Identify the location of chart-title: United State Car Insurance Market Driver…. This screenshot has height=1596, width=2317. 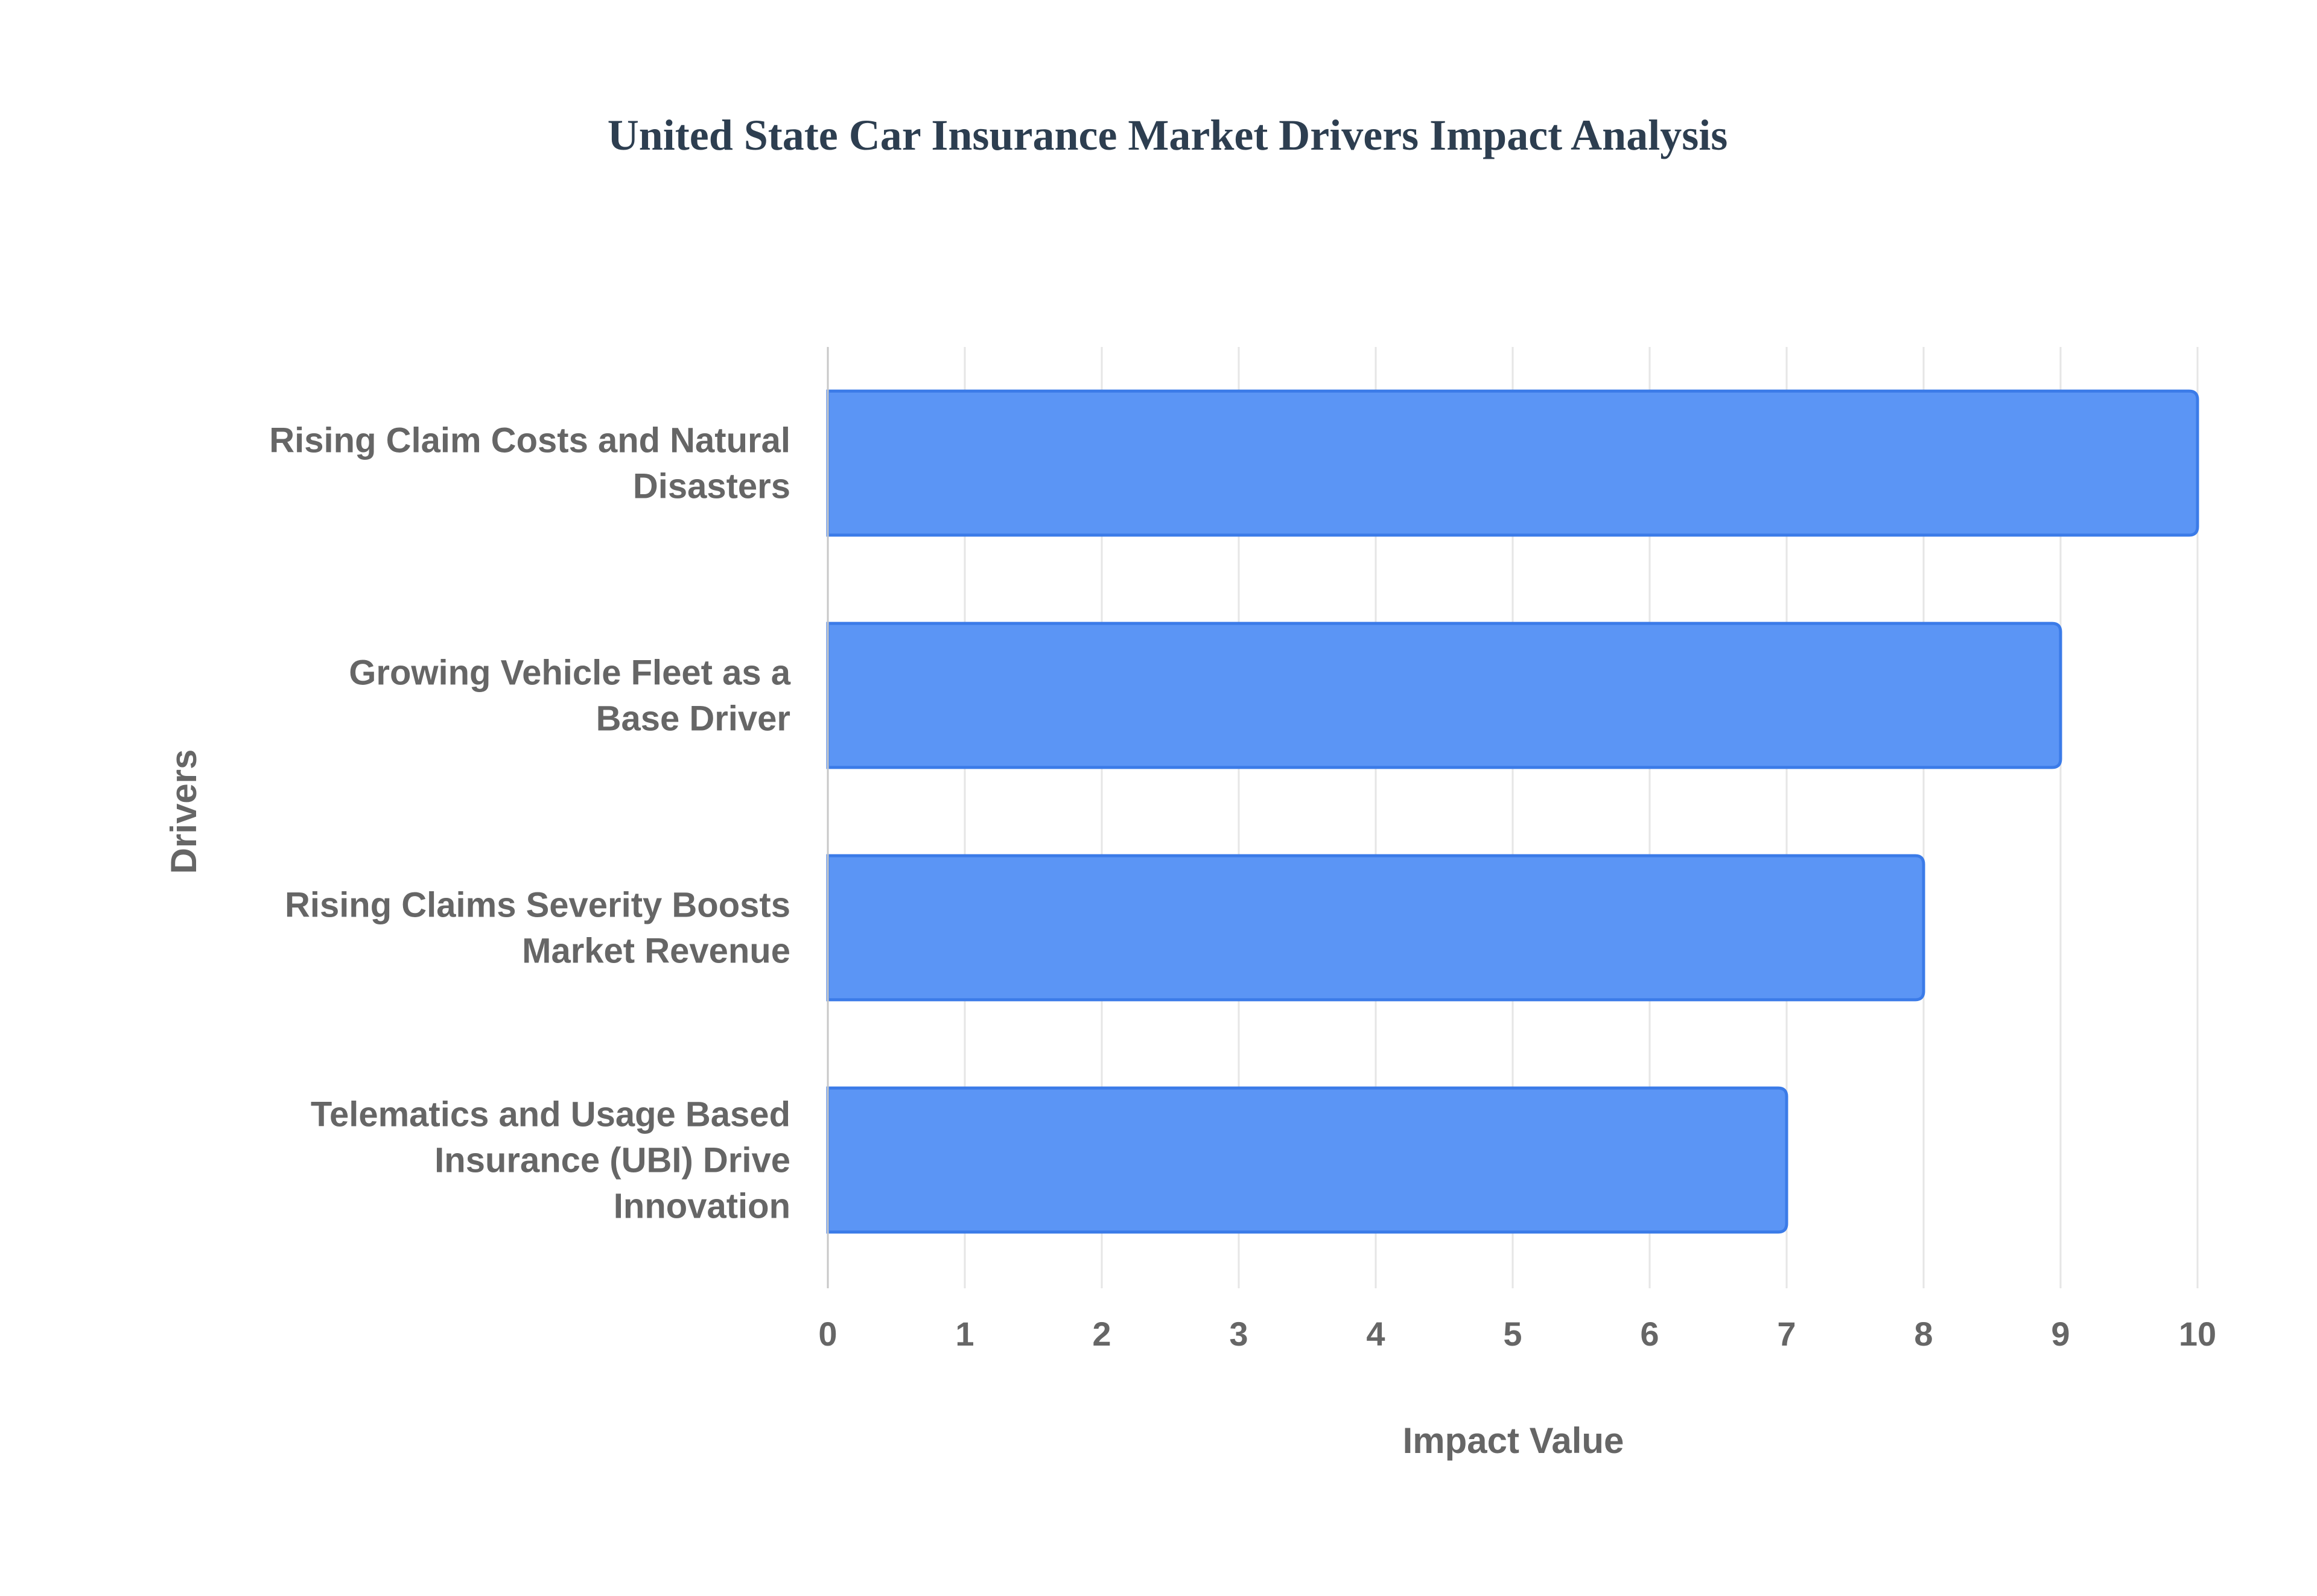
(1168, 135).